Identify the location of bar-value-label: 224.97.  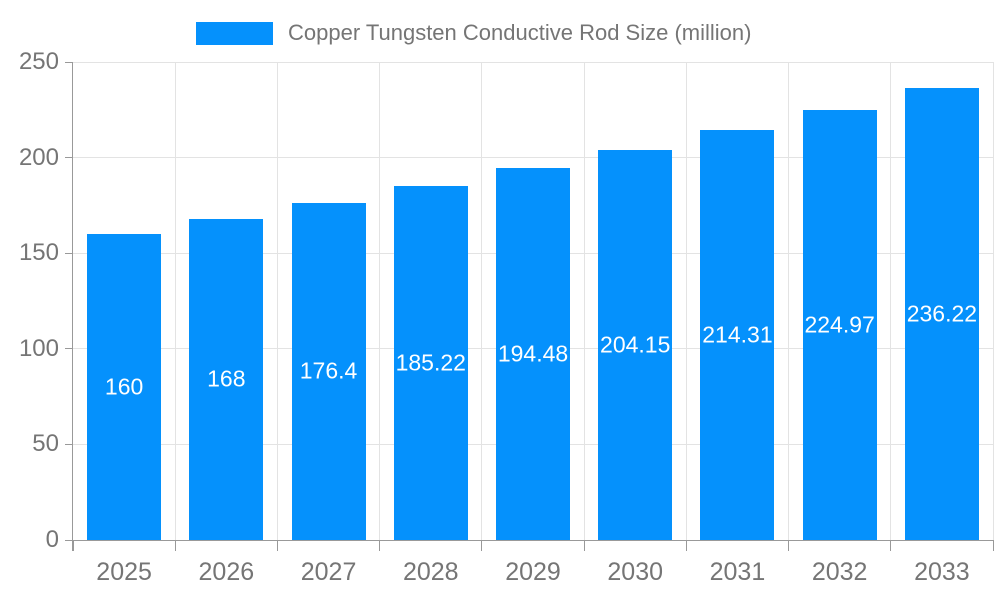
(839, 324).